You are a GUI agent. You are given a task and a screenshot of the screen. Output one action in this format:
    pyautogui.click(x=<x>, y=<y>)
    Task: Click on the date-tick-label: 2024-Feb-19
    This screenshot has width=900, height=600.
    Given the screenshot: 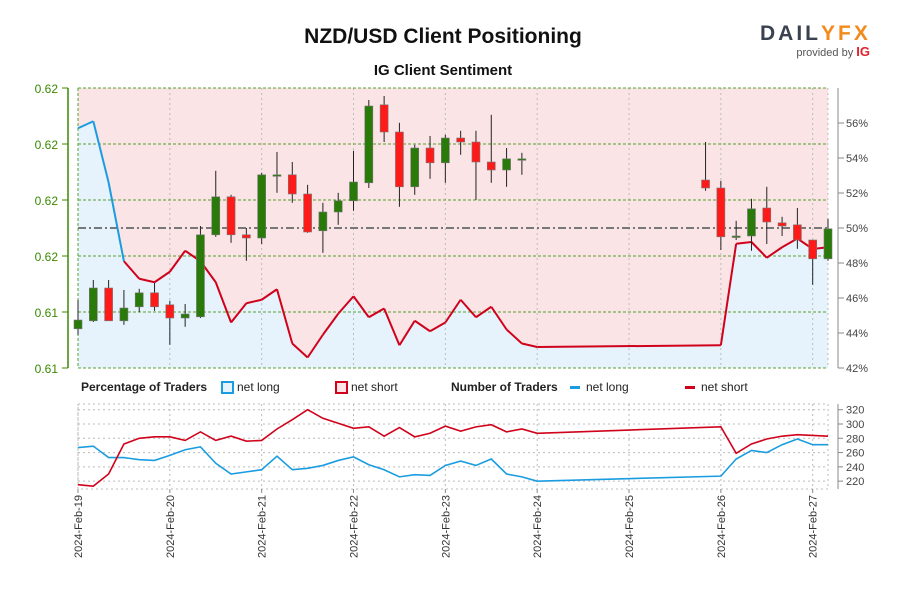 What is the action you would take?
    pyautogui.click(x=79, y=526)
    